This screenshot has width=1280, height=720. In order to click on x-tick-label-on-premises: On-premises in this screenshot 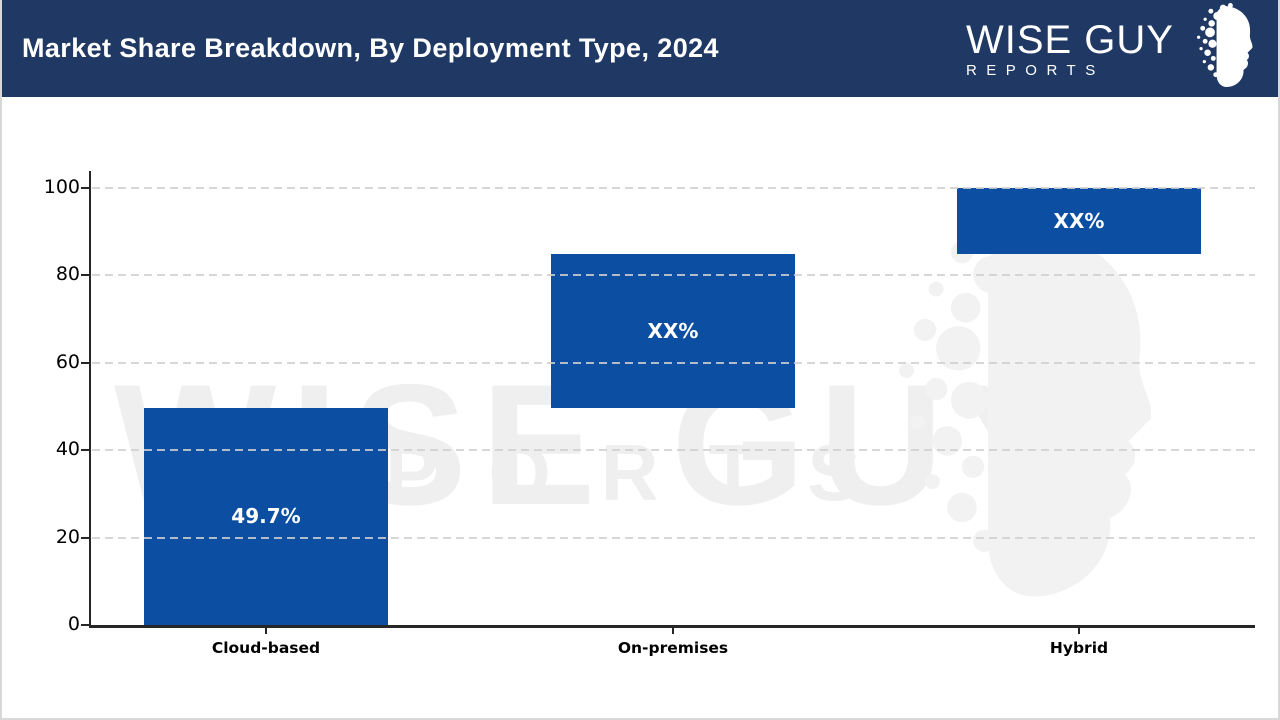, I will do `click(673, 648)`.